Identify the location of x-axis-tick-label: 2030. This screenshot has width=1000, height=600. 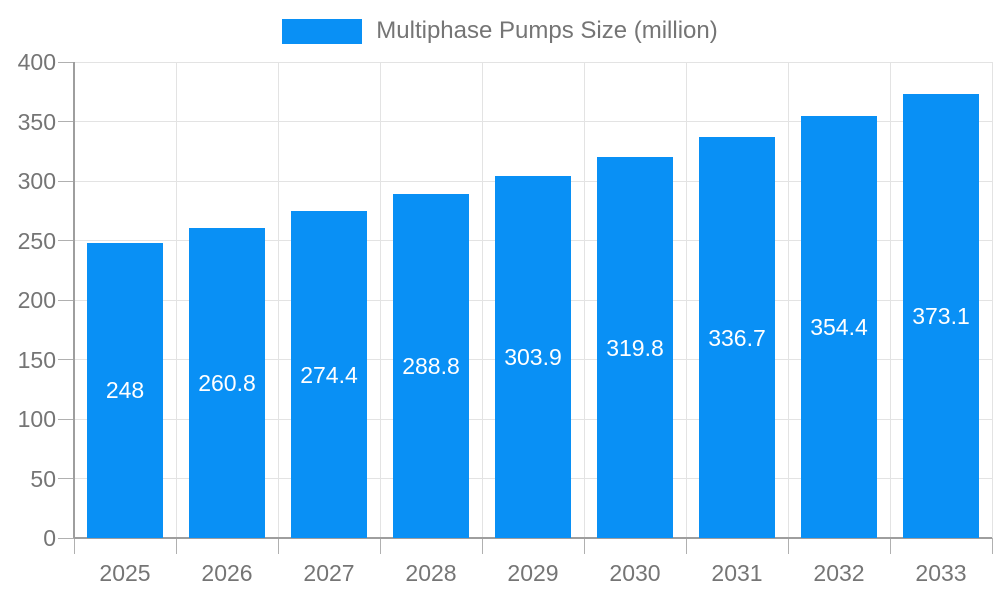
(635, 573).